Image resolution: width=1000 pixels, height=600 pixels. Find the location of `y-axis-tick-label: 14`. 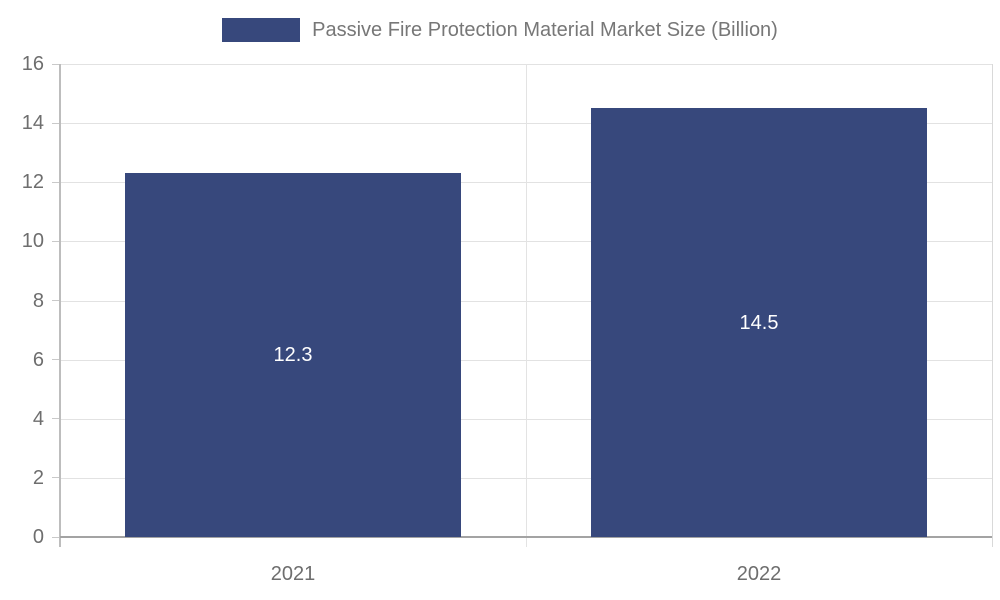

y-axis-tick-label: 14 is located at coordinates (32, 123).